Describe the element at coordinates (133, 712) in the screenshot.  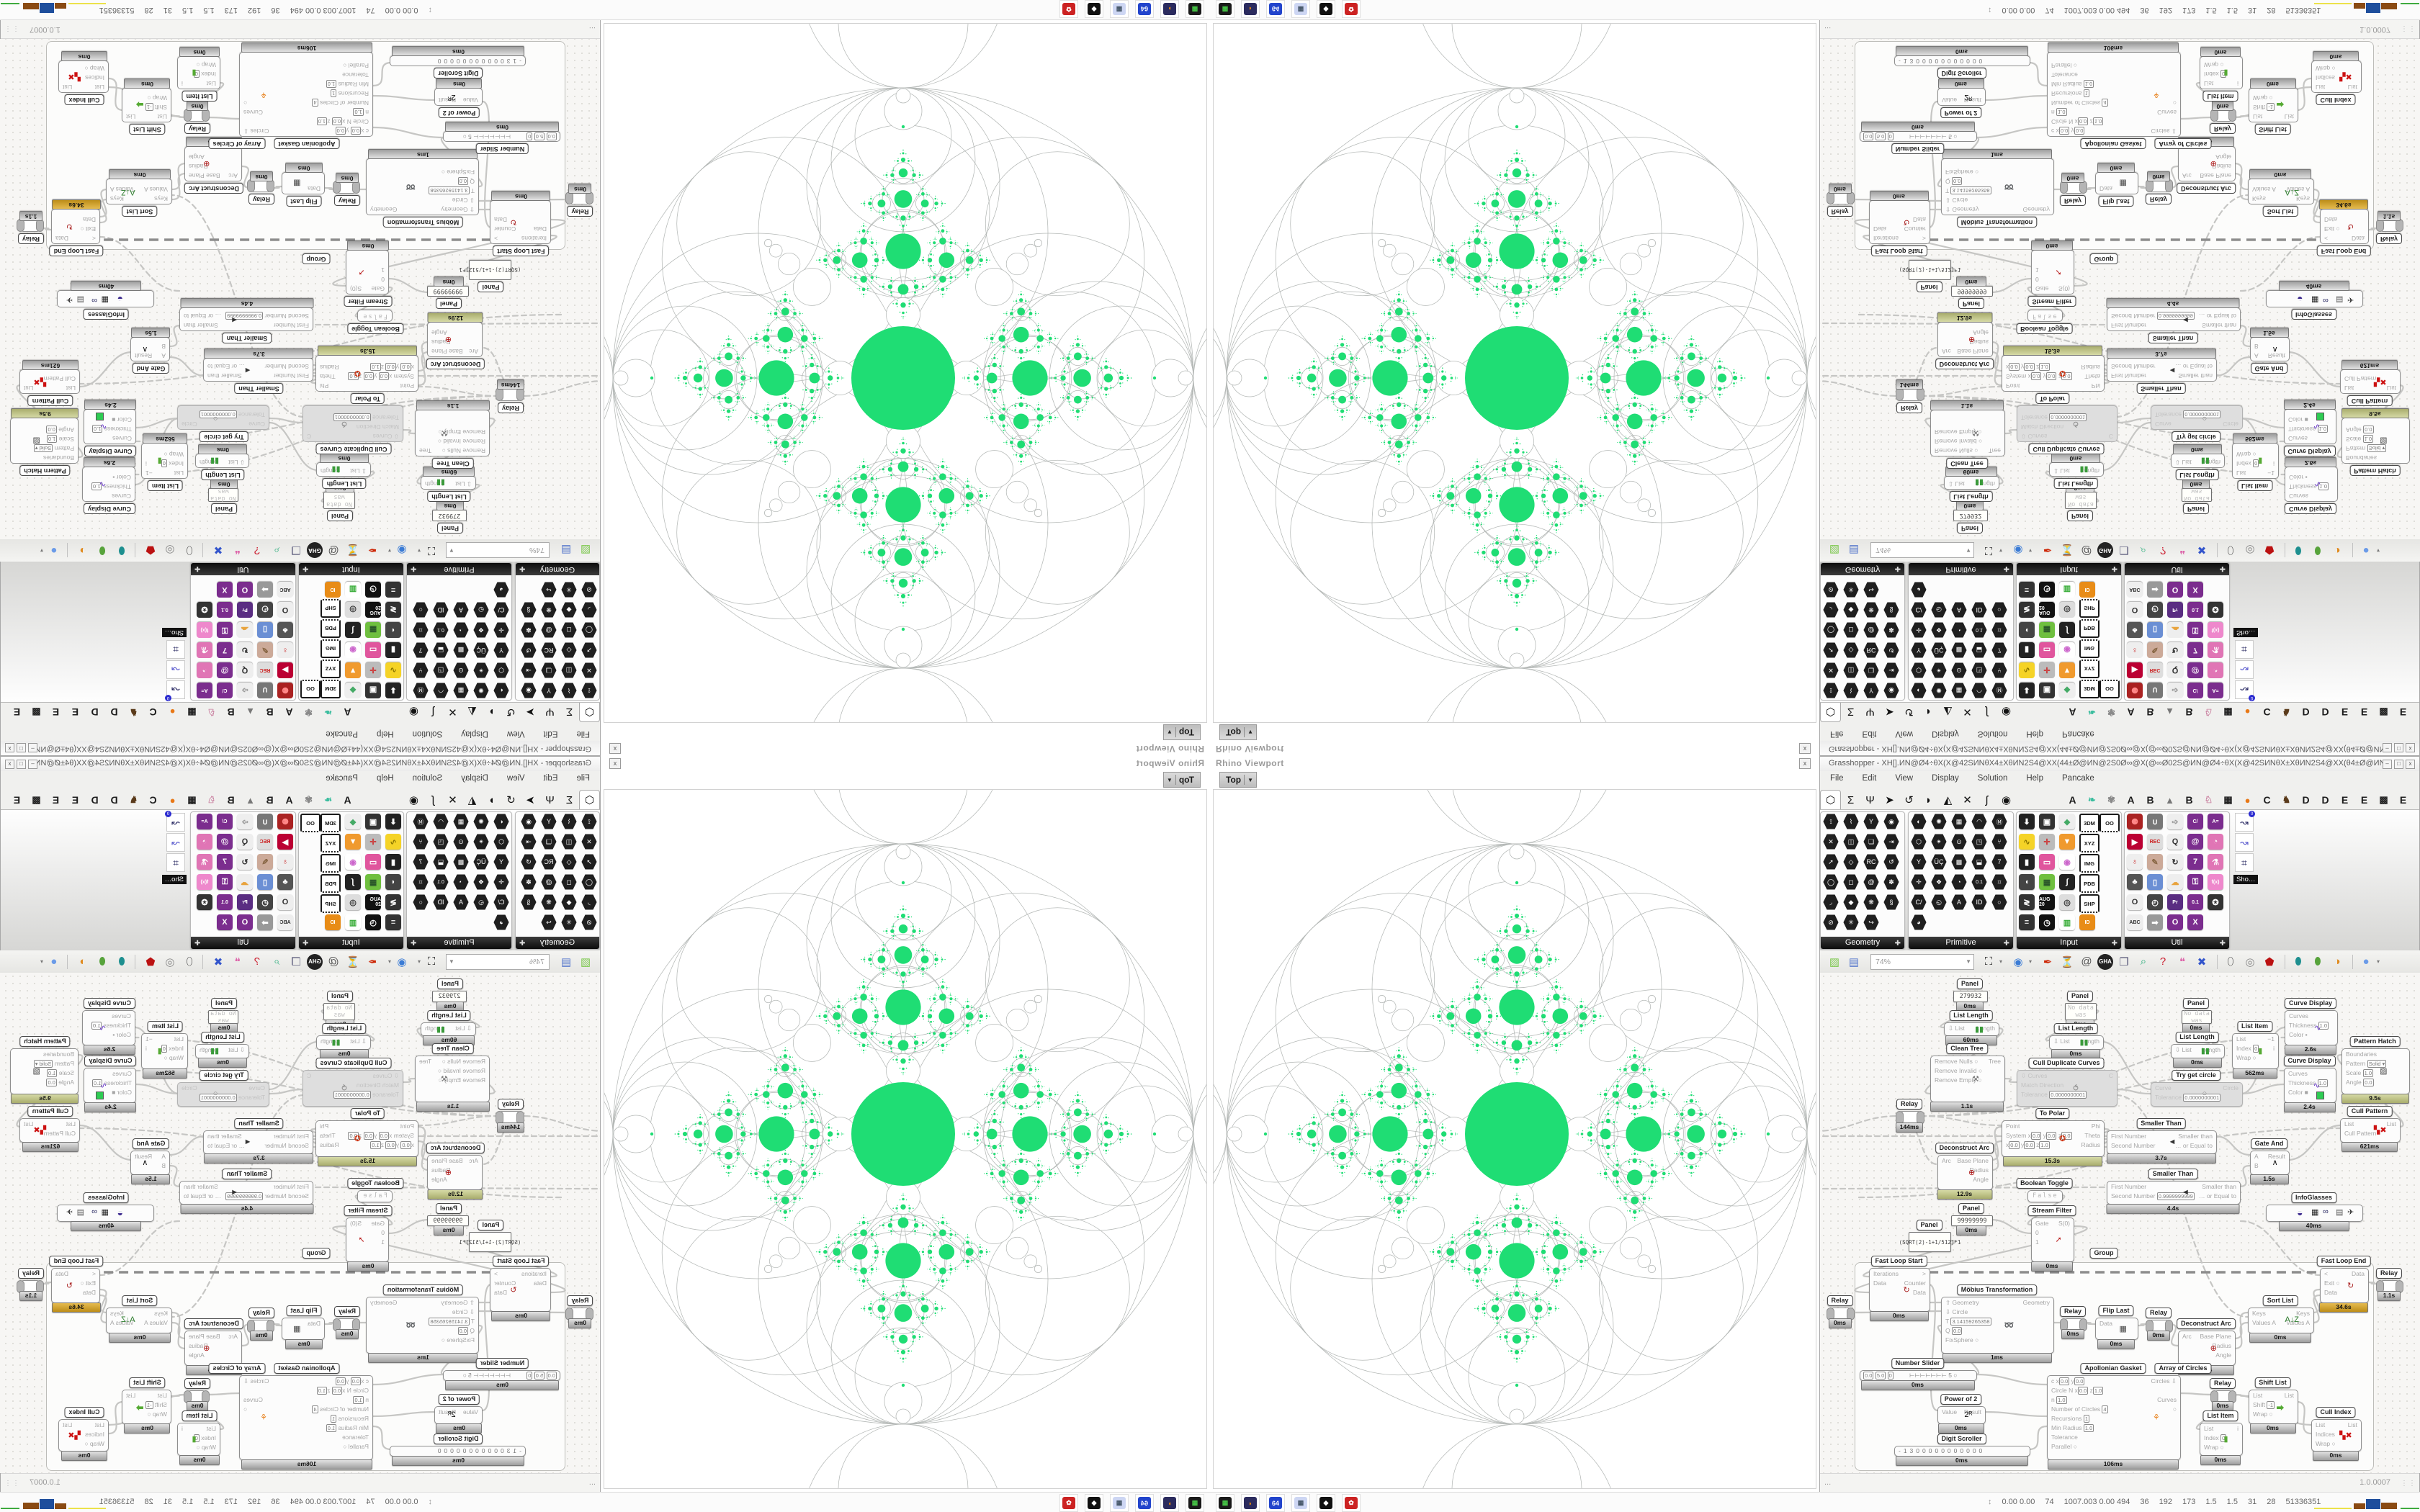
I see `tab-plugin-11: ♞` at that location.